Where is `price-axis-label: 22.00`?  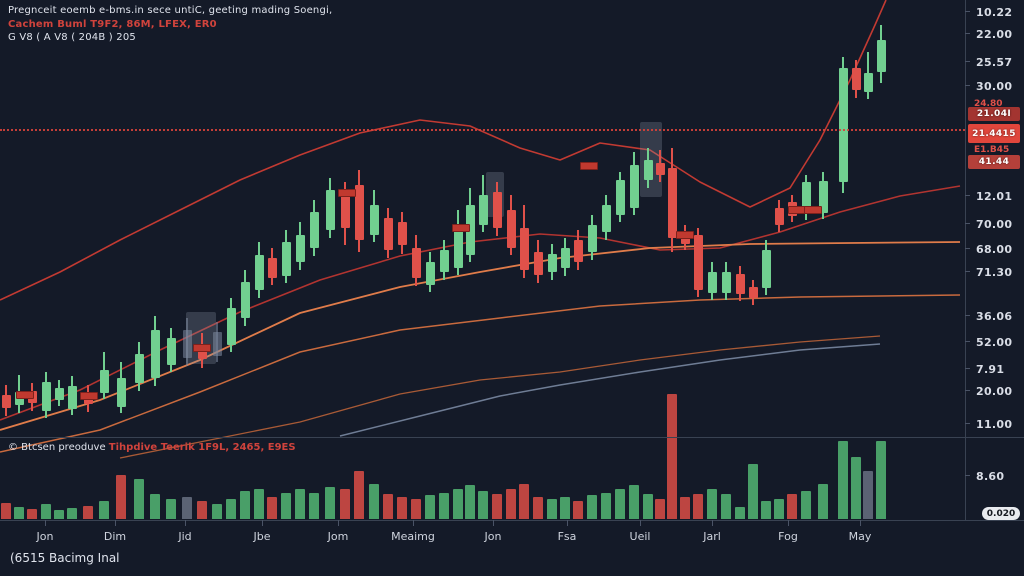 price-axis-label: 22.00 is located at coordinates (994, 34).